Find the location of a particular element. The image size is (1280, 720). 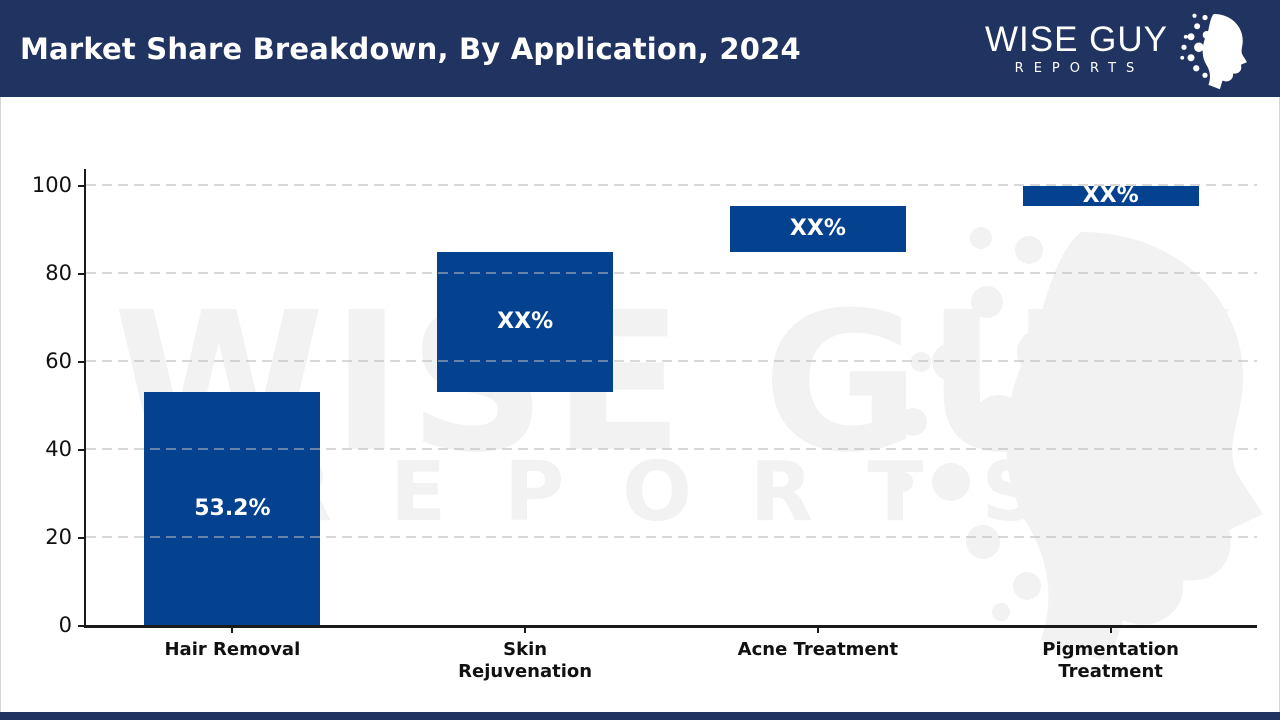

logo-wordmark: WISE GUY is located at coordinates (1076, 39).